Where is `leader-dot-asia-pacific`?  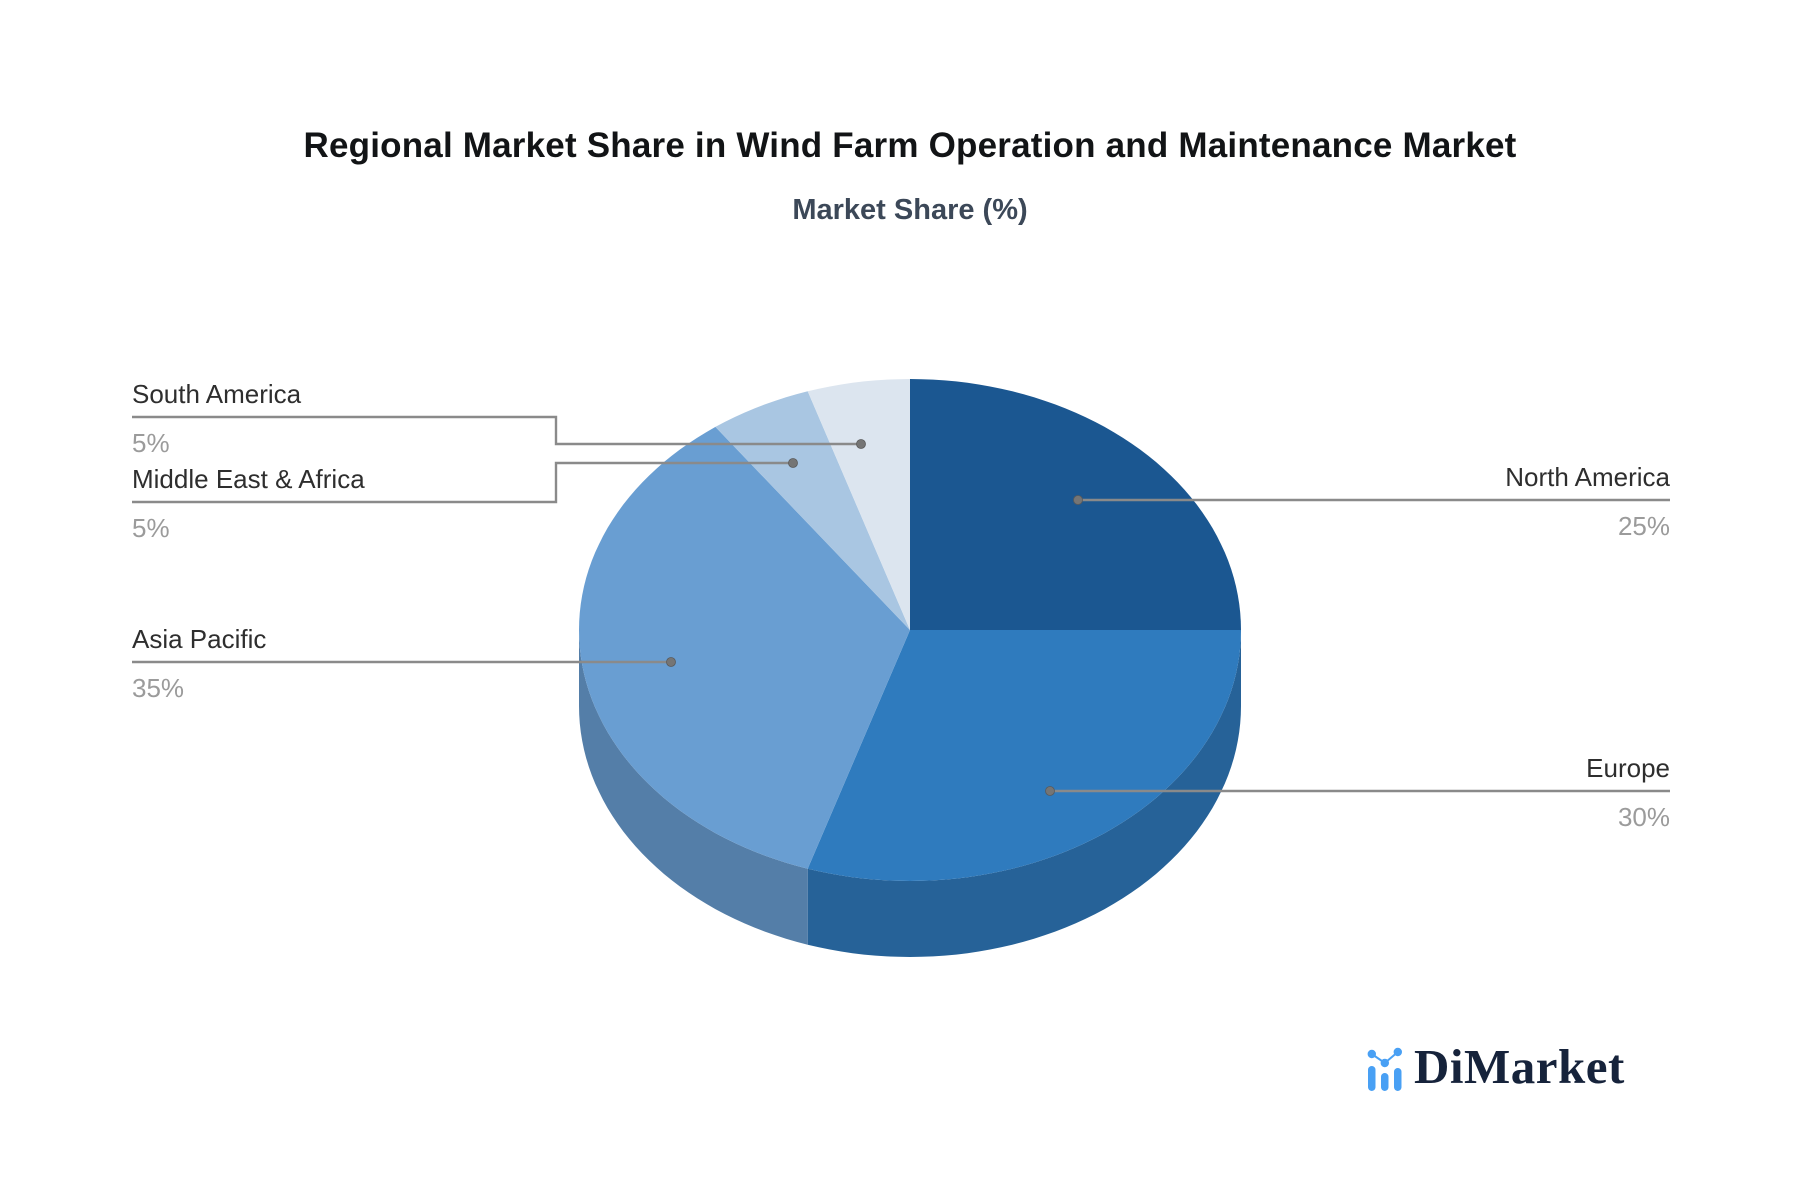 leader-dot-asia-pacific is located at coordinates (671, 662).